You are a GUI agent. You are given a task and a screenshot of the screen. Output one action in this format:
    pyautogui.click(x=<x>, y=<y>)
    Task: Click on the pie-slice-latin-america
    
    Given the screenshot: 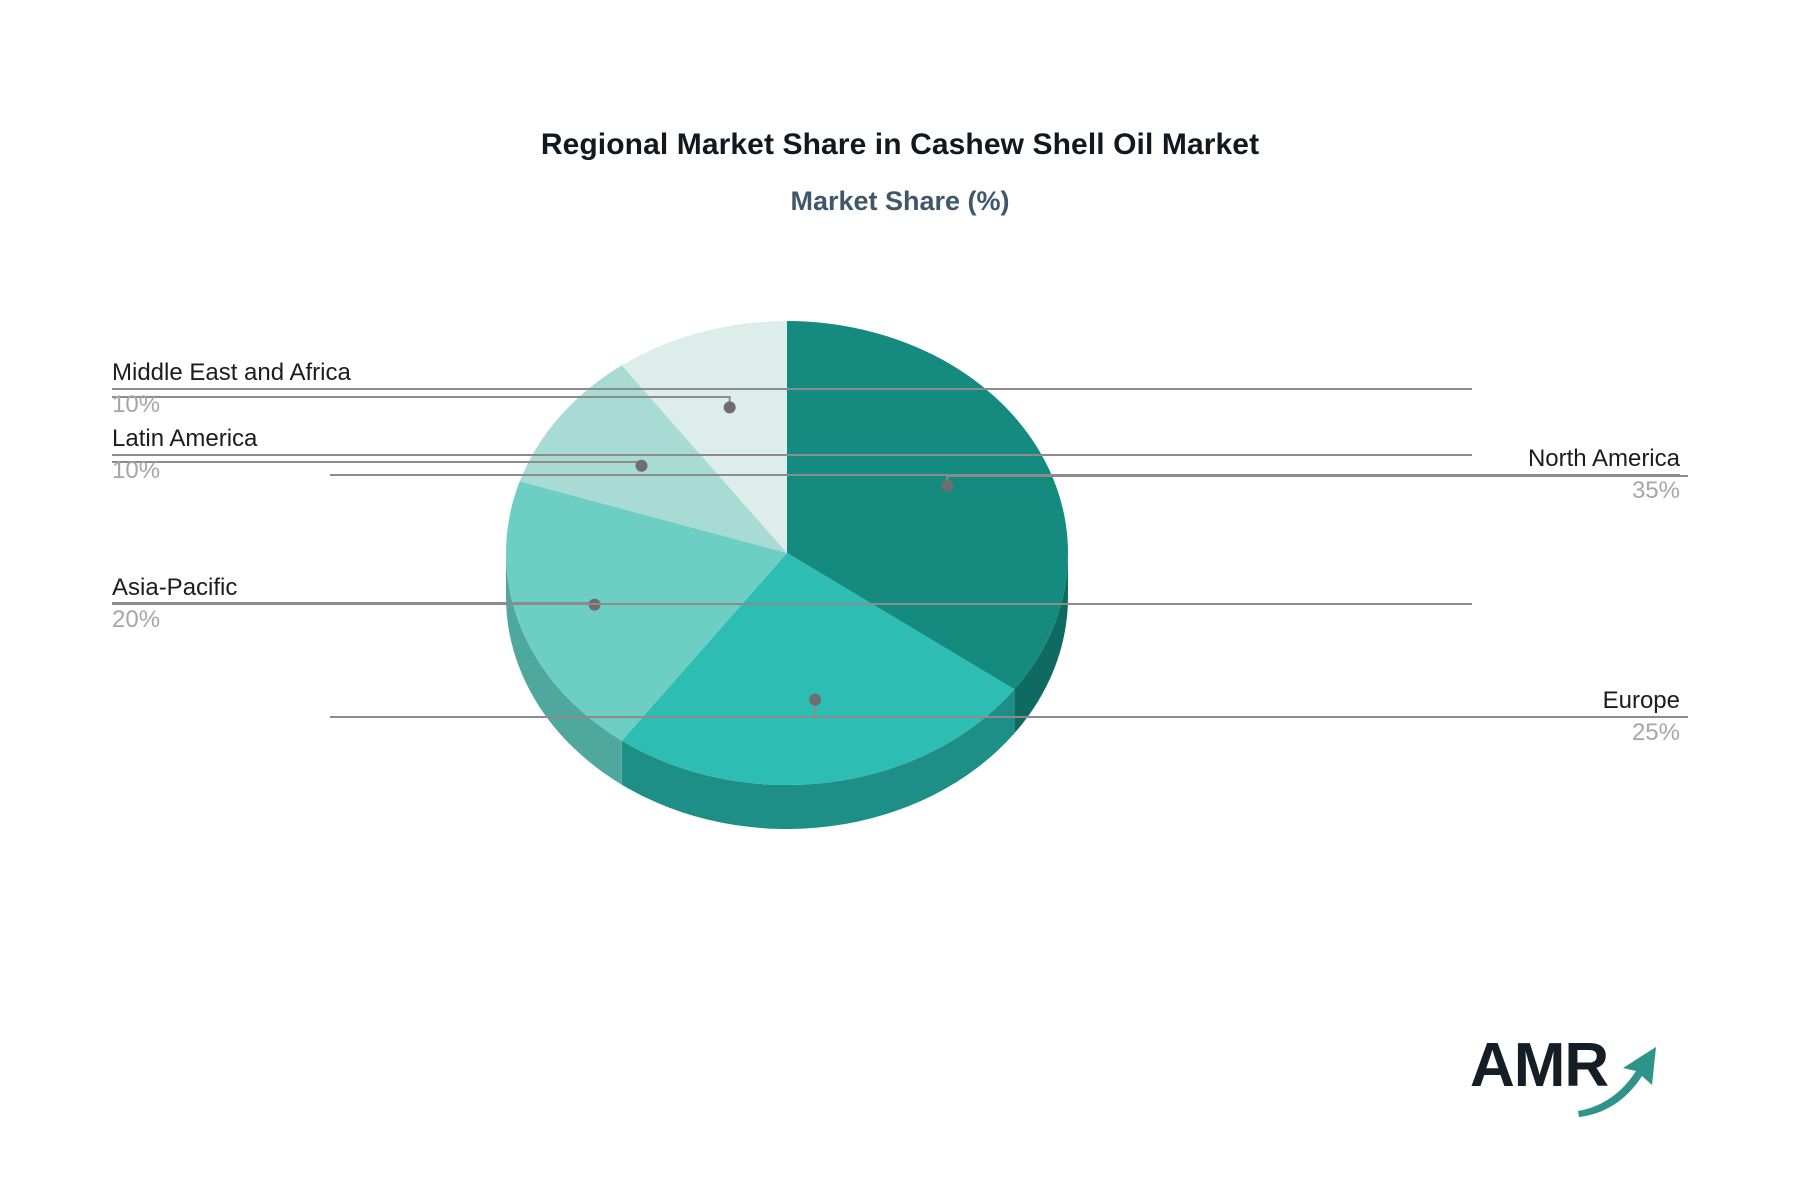 What is the action you would take?
    pyautogui.click(x=653, y=459)
    